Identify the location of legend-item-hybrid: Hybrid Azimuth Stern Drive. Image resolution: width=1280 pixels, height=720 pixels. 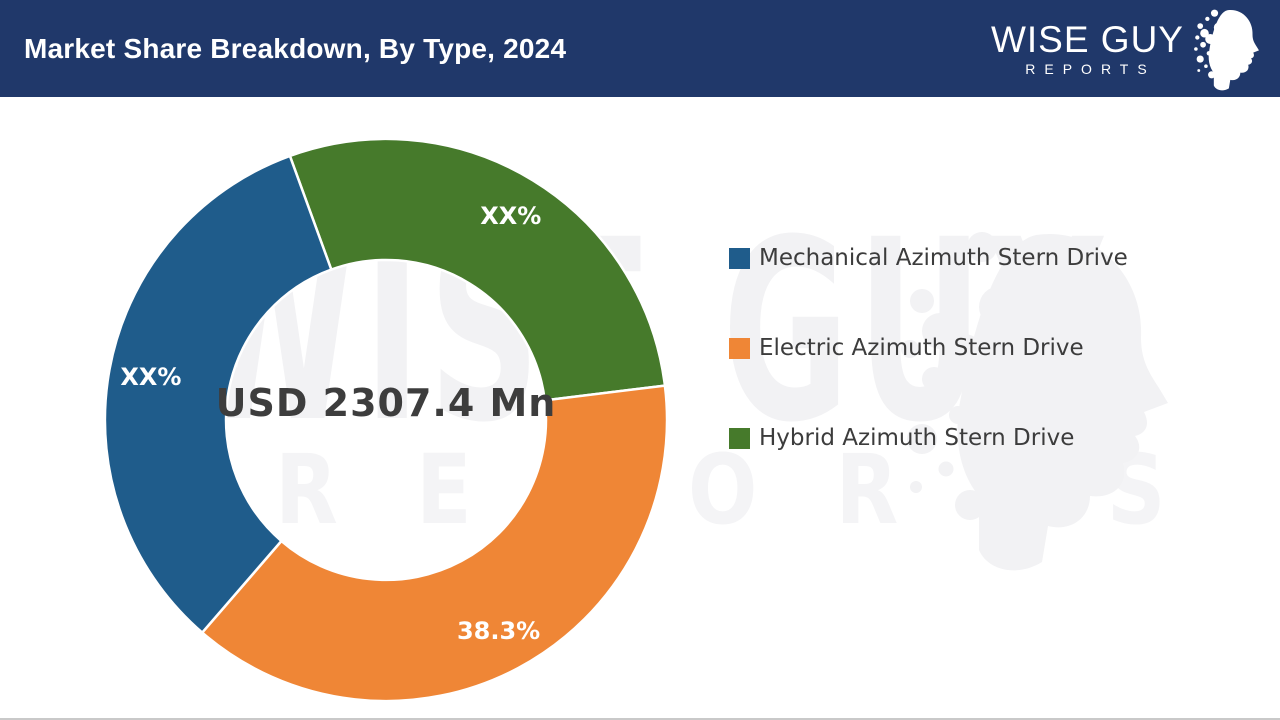
(928, 438).